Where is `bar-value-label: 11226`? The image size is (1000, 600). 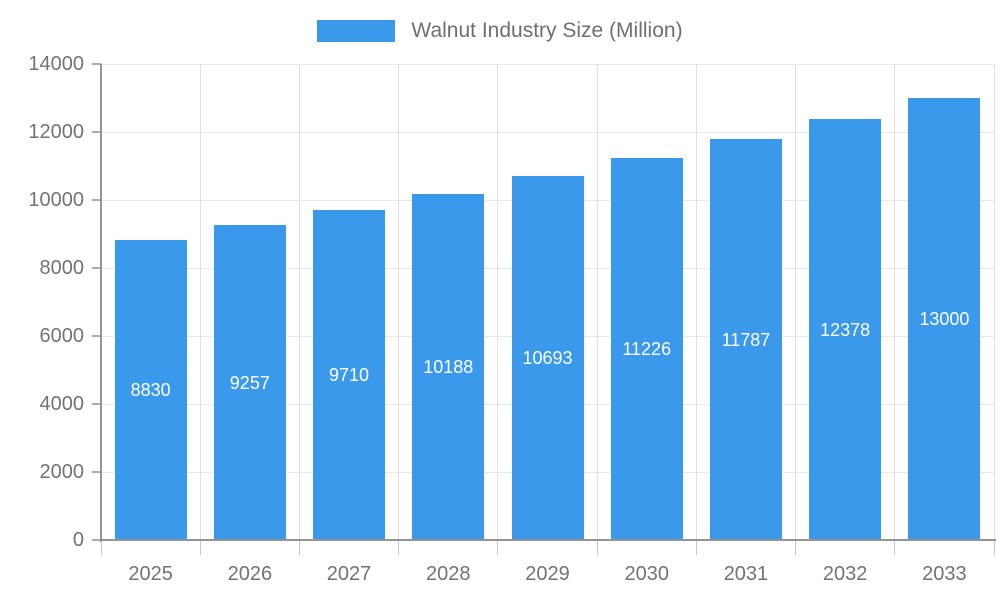
bar-value-label: 11226 is located at coordinates (647, 349).